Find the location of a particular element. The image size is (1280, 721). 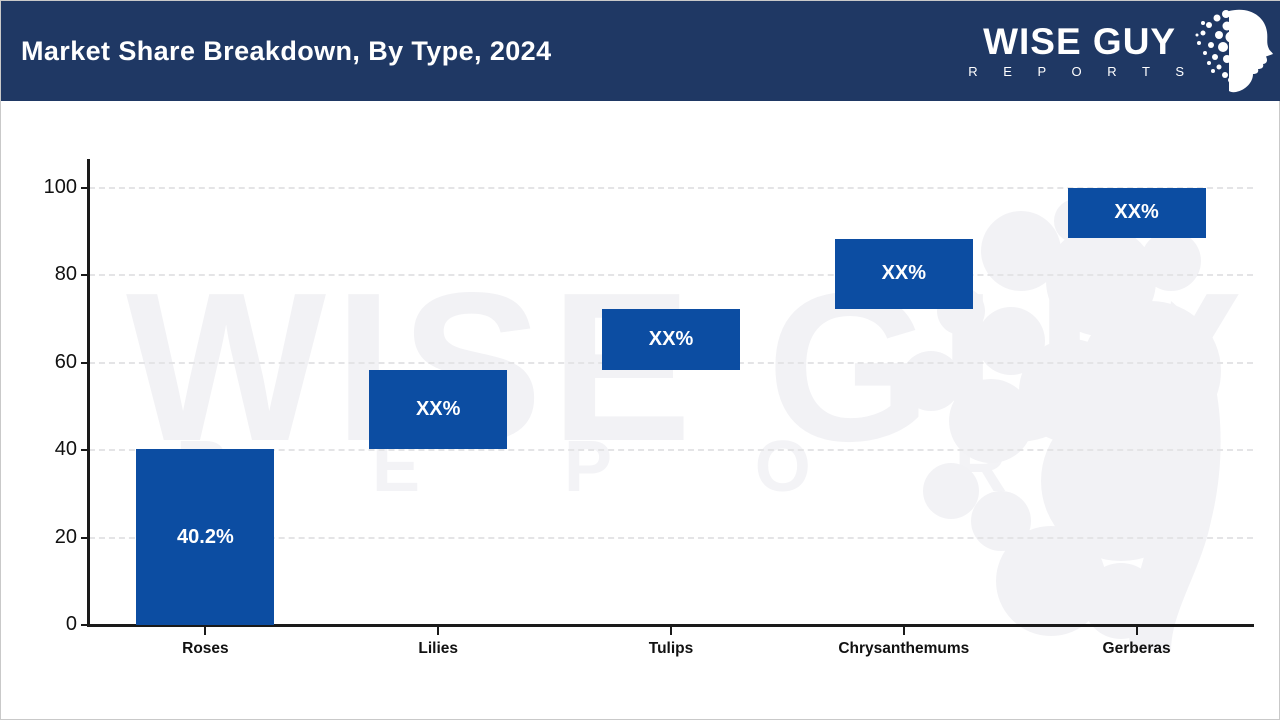

chart-title: Market Share Breakdown, By Type, 2024 is located at coordinates (286, 50).